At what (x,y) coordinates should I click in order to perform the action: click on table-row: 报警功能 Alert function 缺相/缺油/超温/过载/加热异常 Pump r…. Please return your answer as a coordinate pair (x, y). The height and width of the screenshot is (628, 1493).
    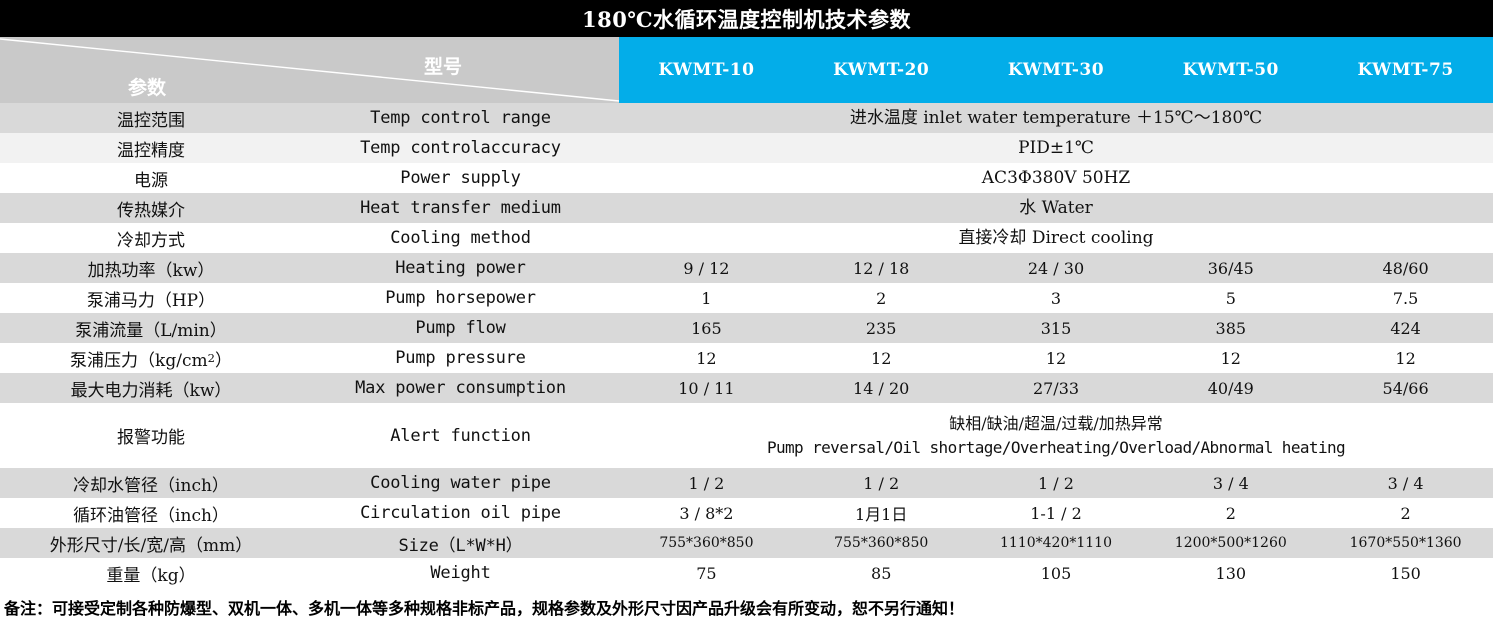
    Looking at the image, I should click on (746, 435).